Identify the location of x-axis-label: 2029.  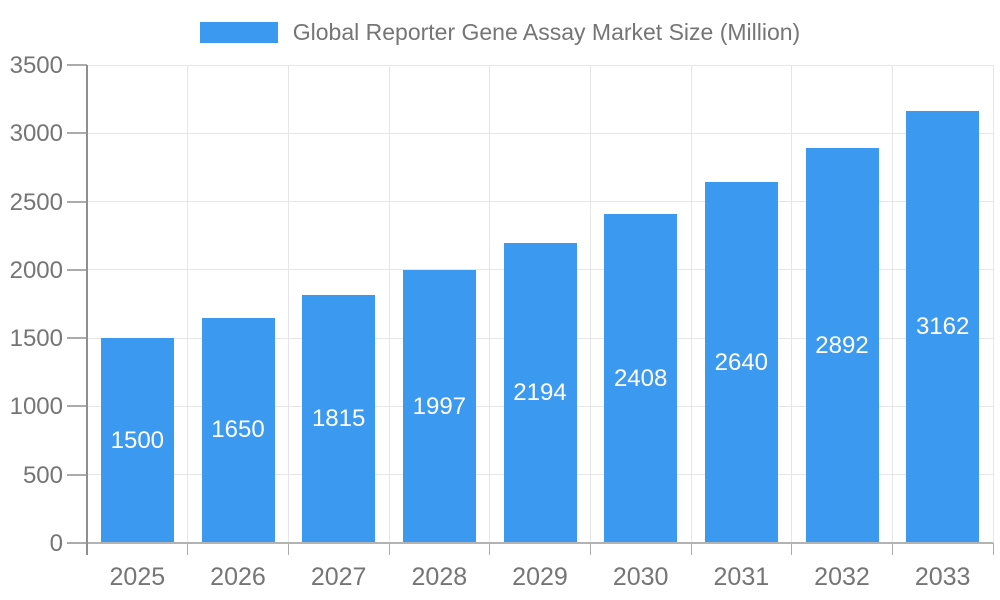
(540, 577).